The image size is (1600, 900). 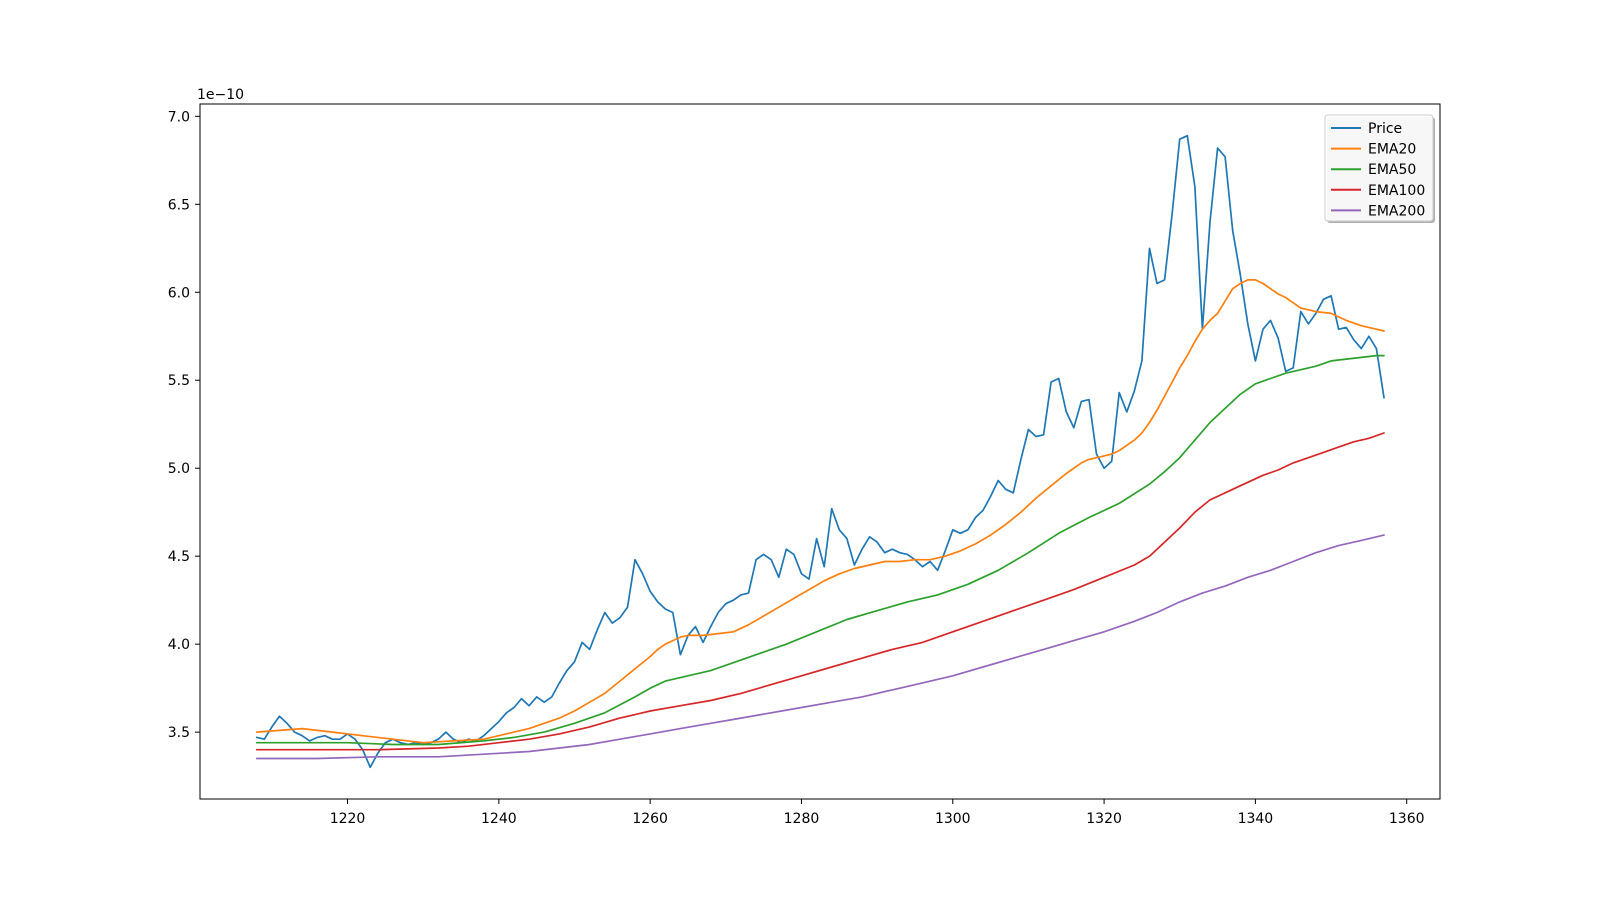 What do you see at coordinates (802, 819) in the screenshot?
I see `x-tick-label: 1280` at bounding box center [802, 819].